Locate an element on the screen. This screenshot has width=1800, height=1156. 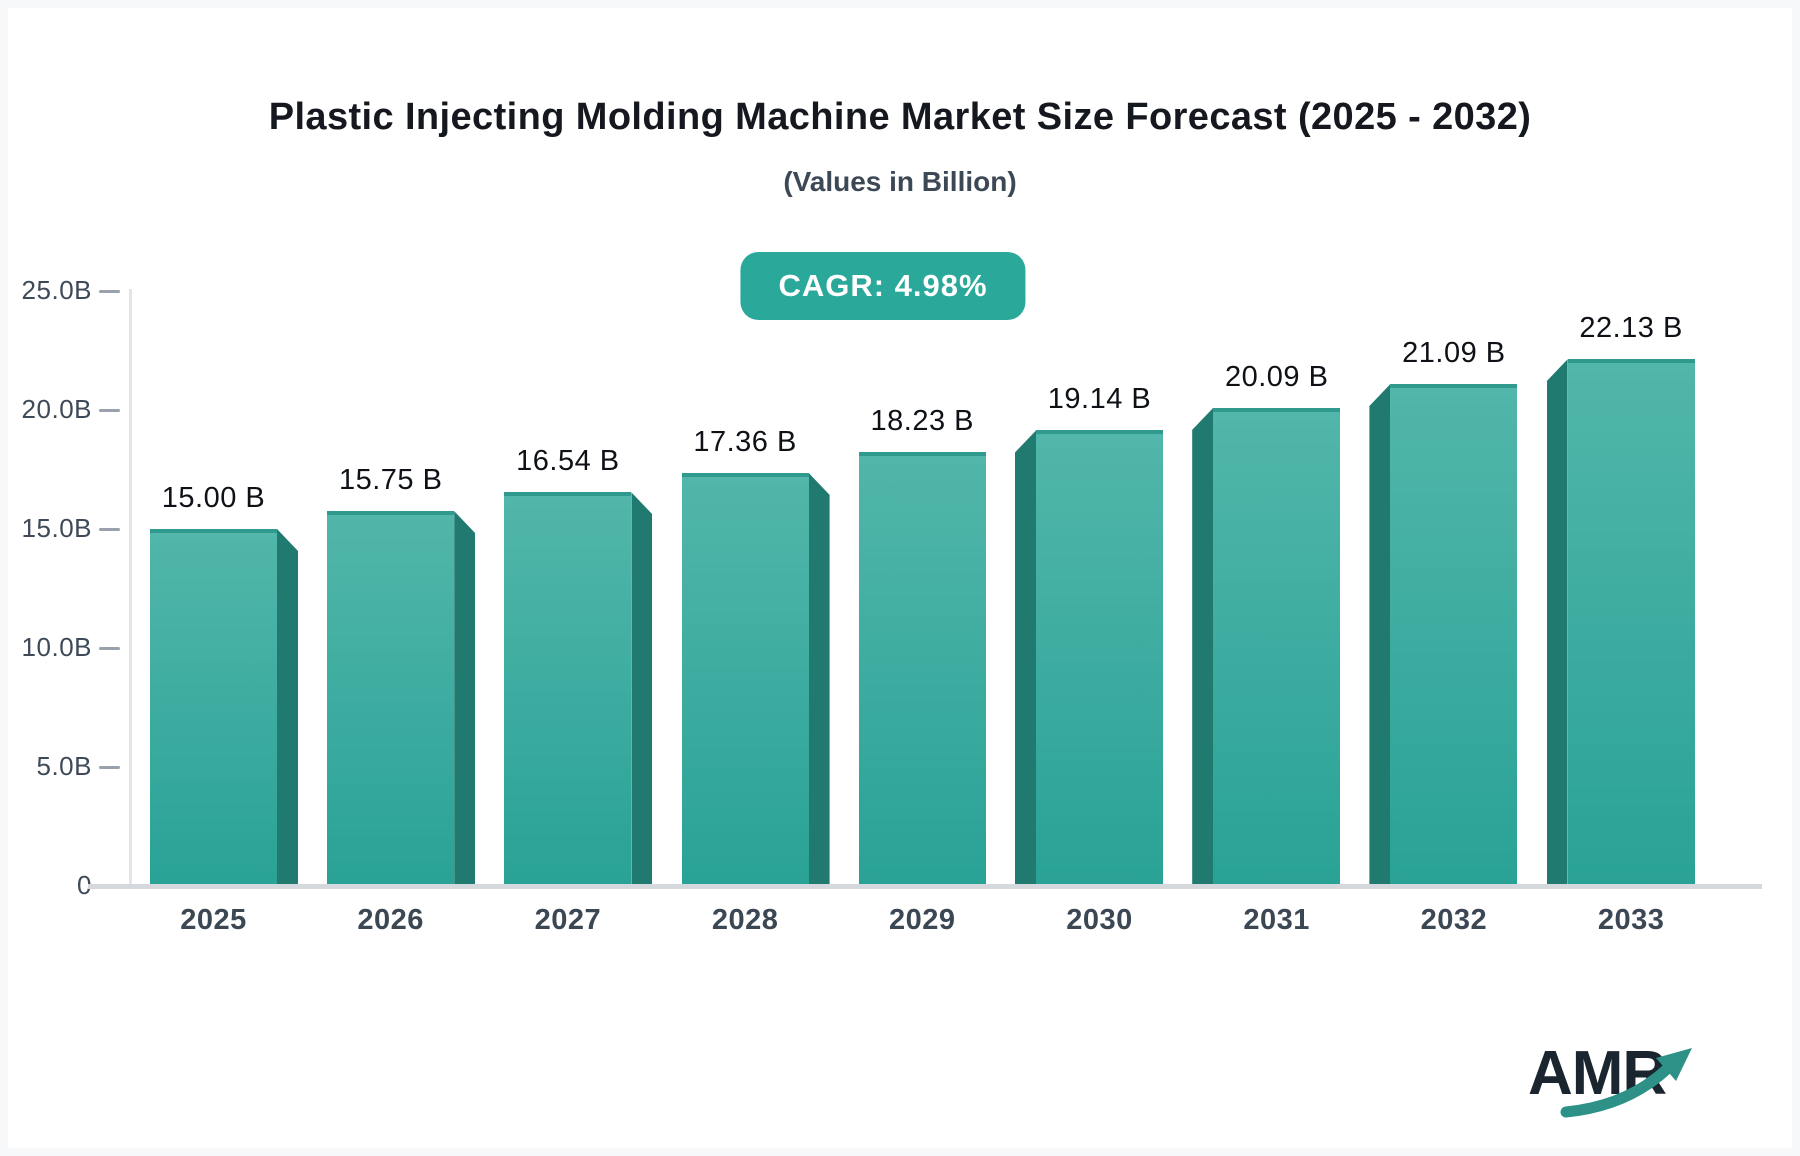
x-axis-label: 2029 is located at coordinates (922, 920).